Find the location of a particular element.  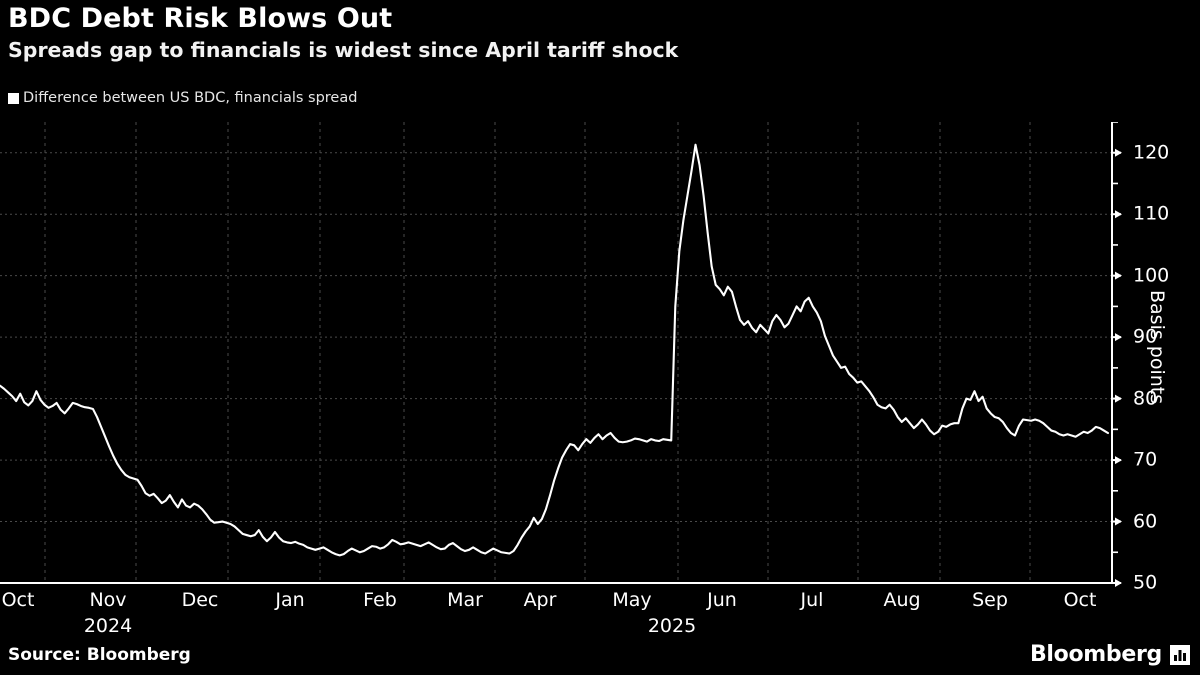

x-axis-tick-label: Jul is located at coordinates (812, 600).